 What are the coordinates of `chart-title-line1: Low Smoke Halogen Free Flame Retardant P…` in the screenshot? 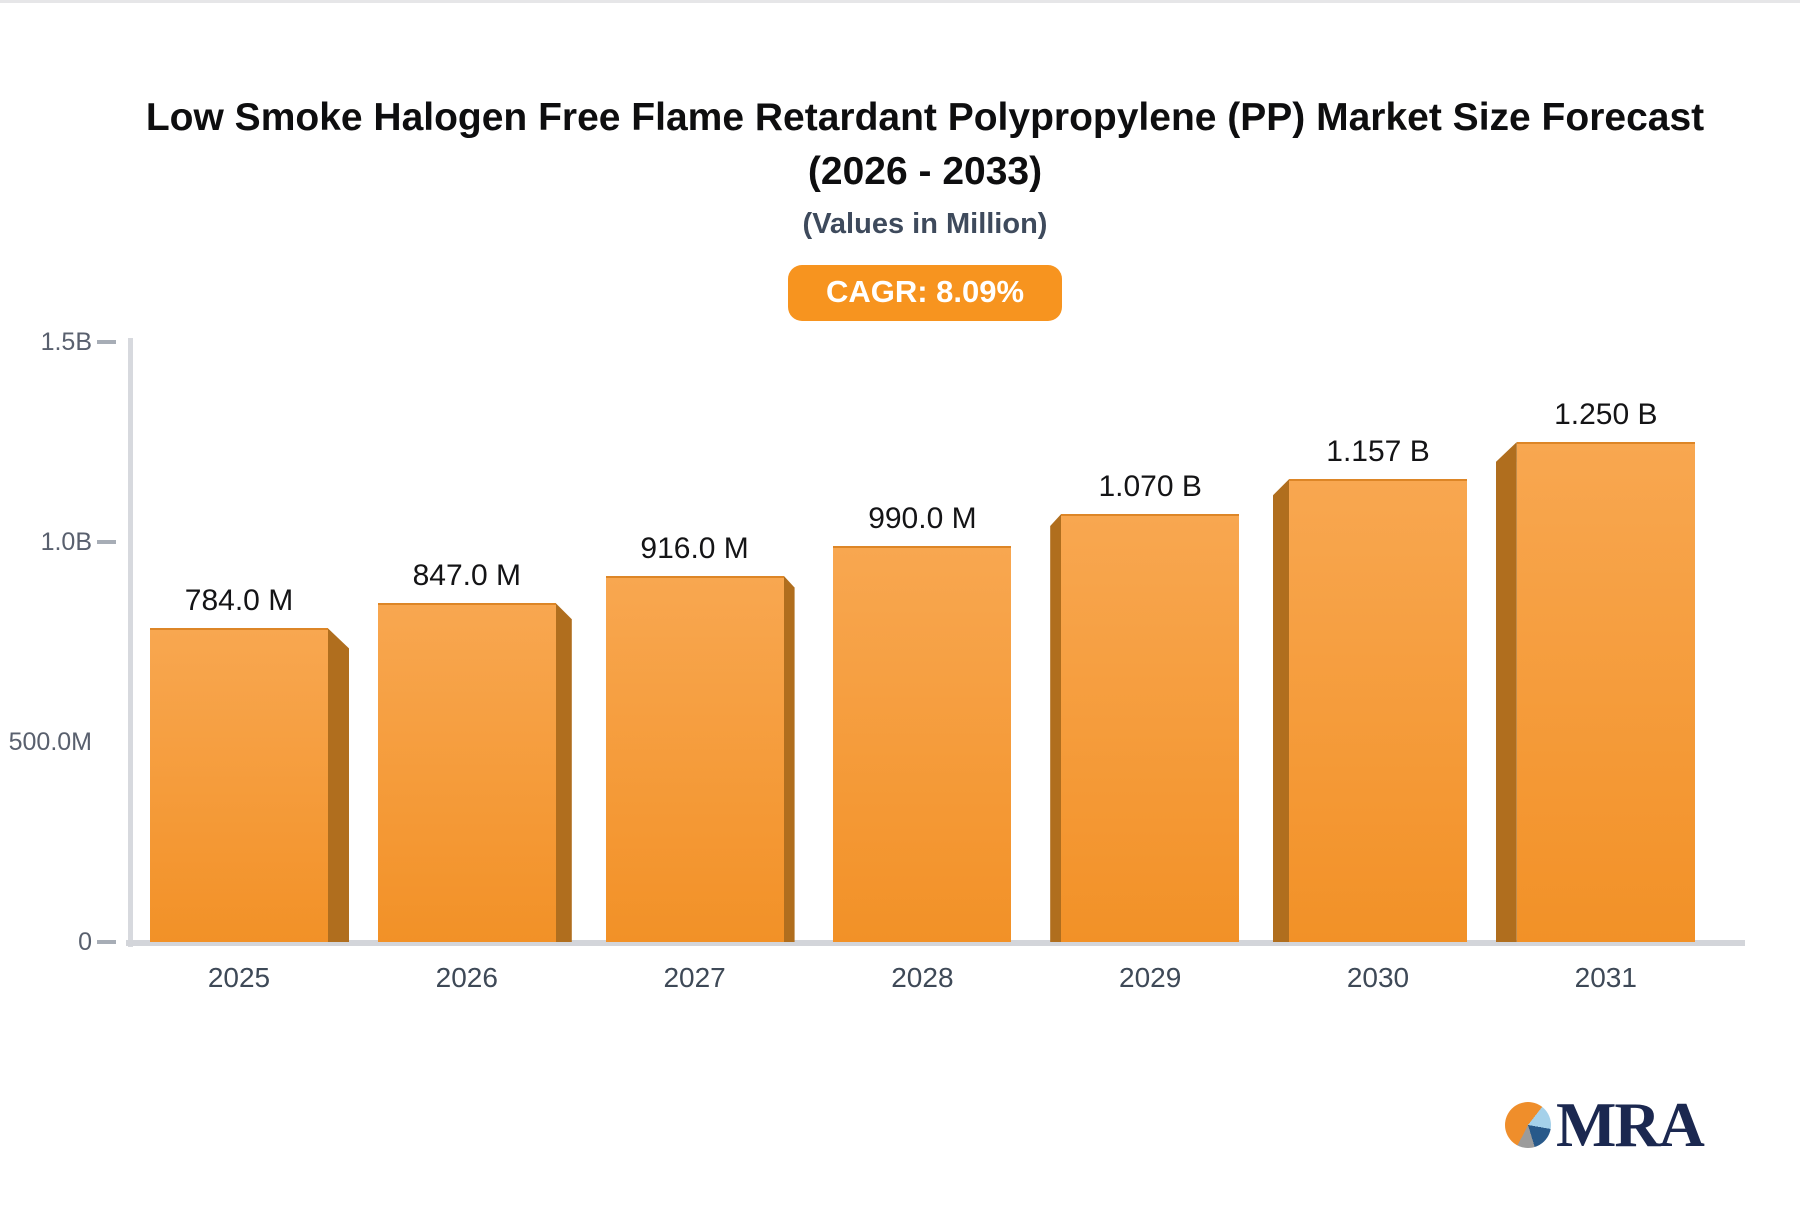 It's located at (925, 117).